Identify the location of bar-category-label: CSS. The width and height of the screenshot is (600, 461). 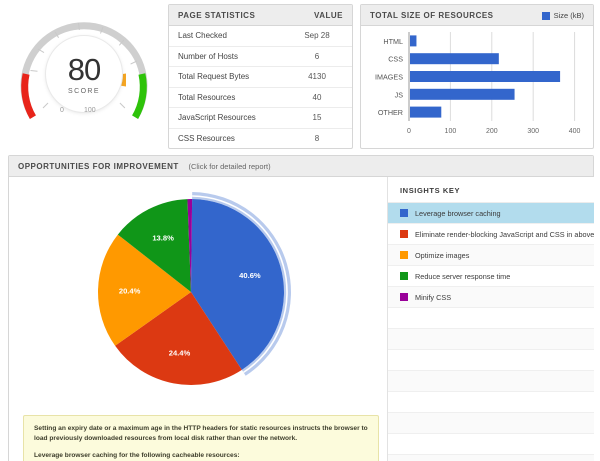
(395, 59).